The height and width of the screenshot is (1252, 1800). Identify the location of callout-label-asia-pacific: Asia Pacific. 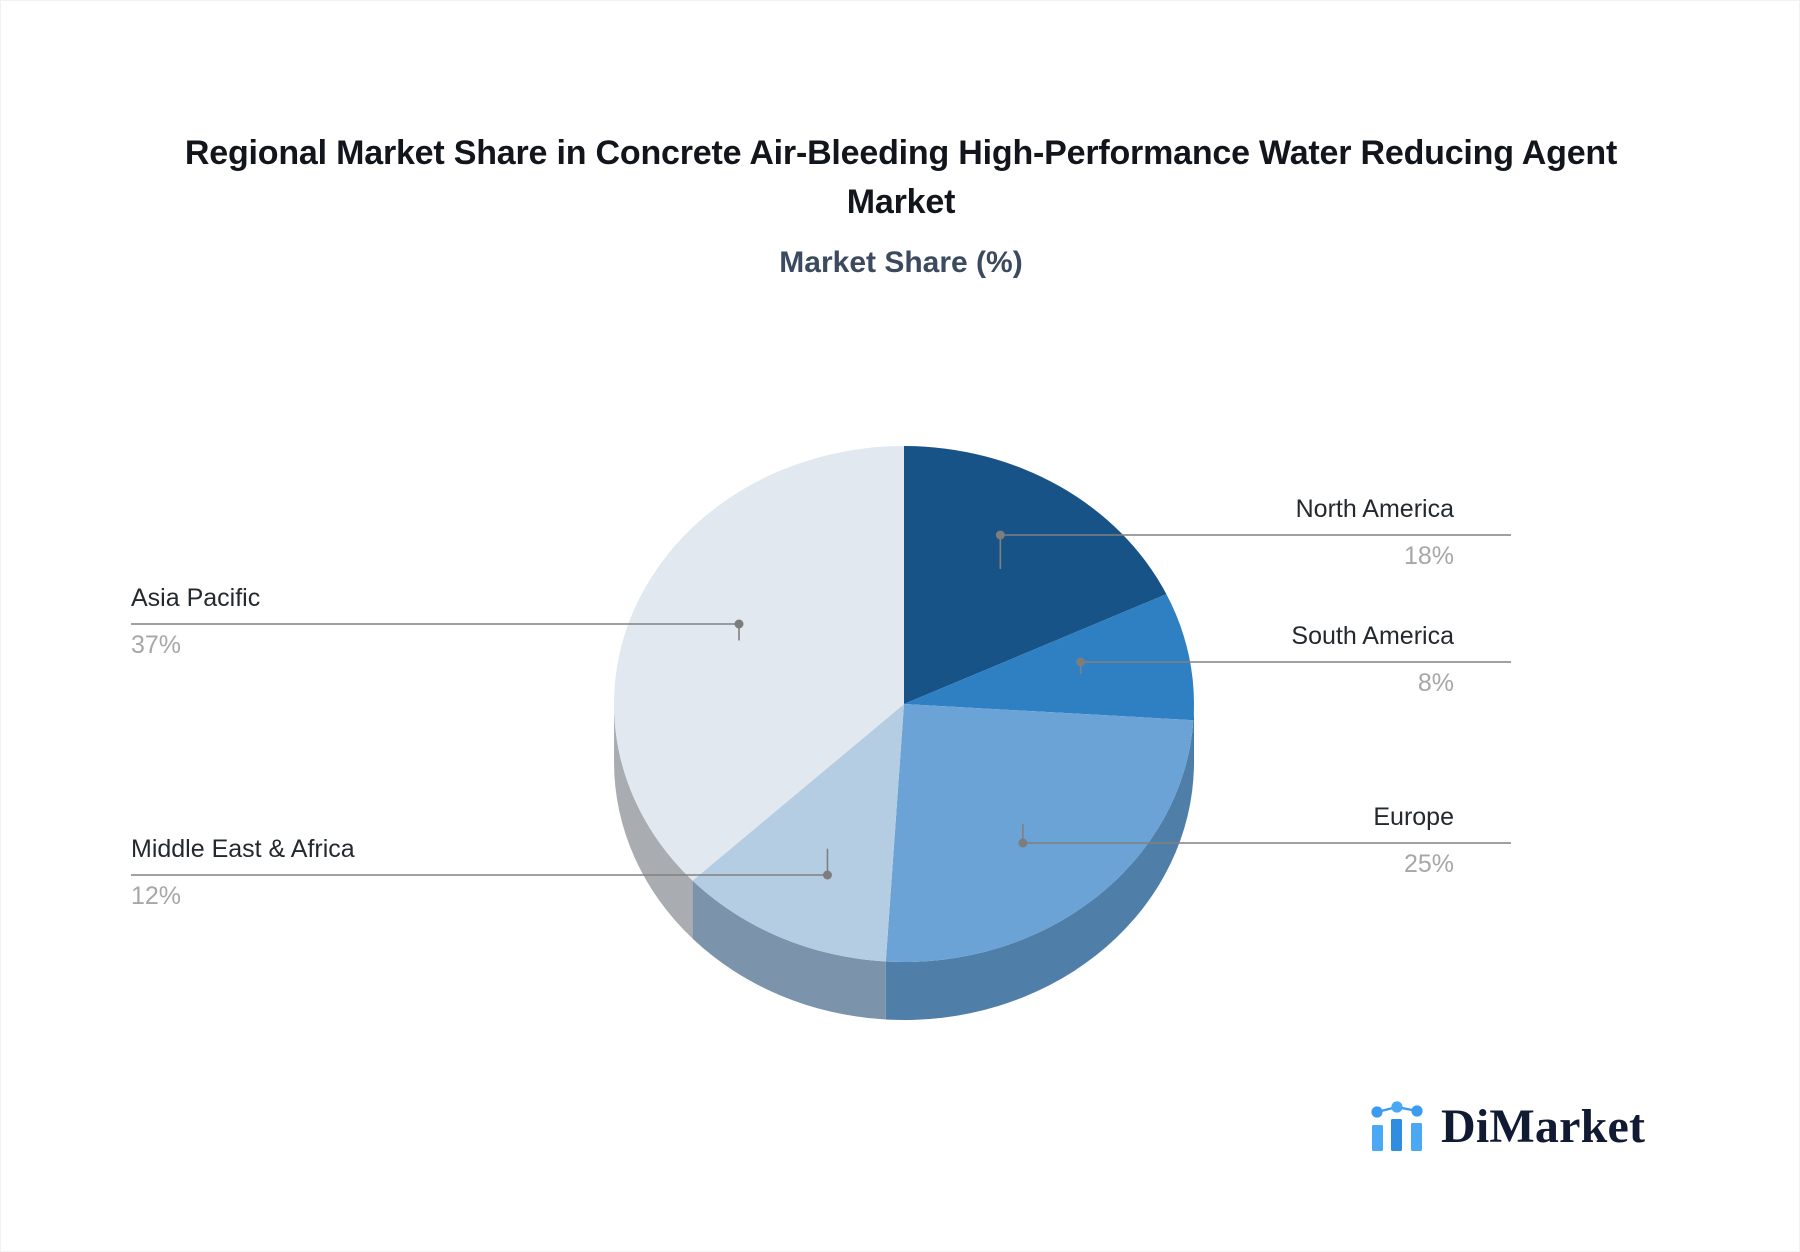
(196, 598).